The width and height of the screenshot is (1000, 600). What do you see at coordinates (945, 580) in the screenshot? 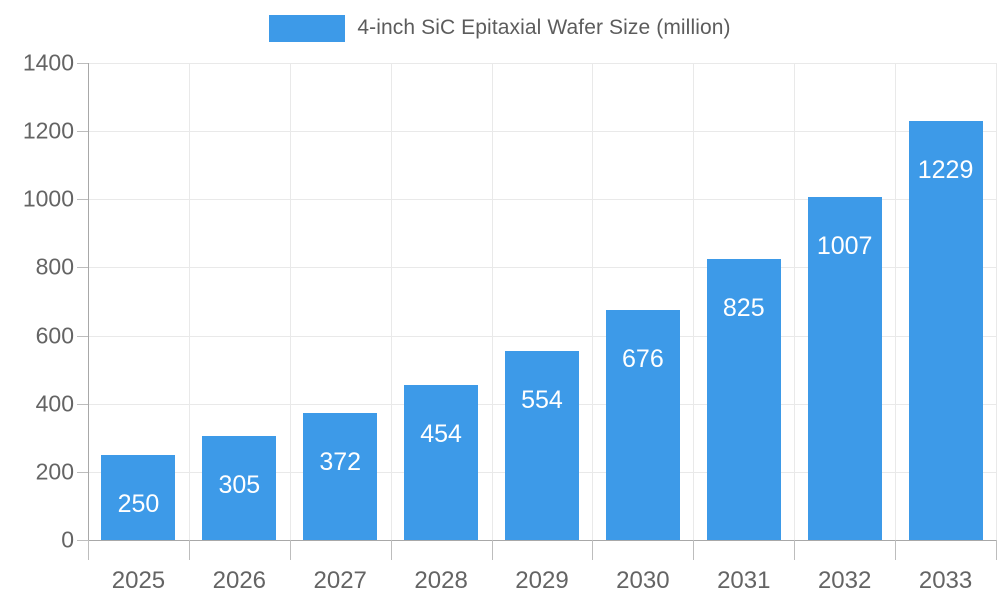
I see `x-axis-tick-label: 2033` at bounding box center [945, 580].